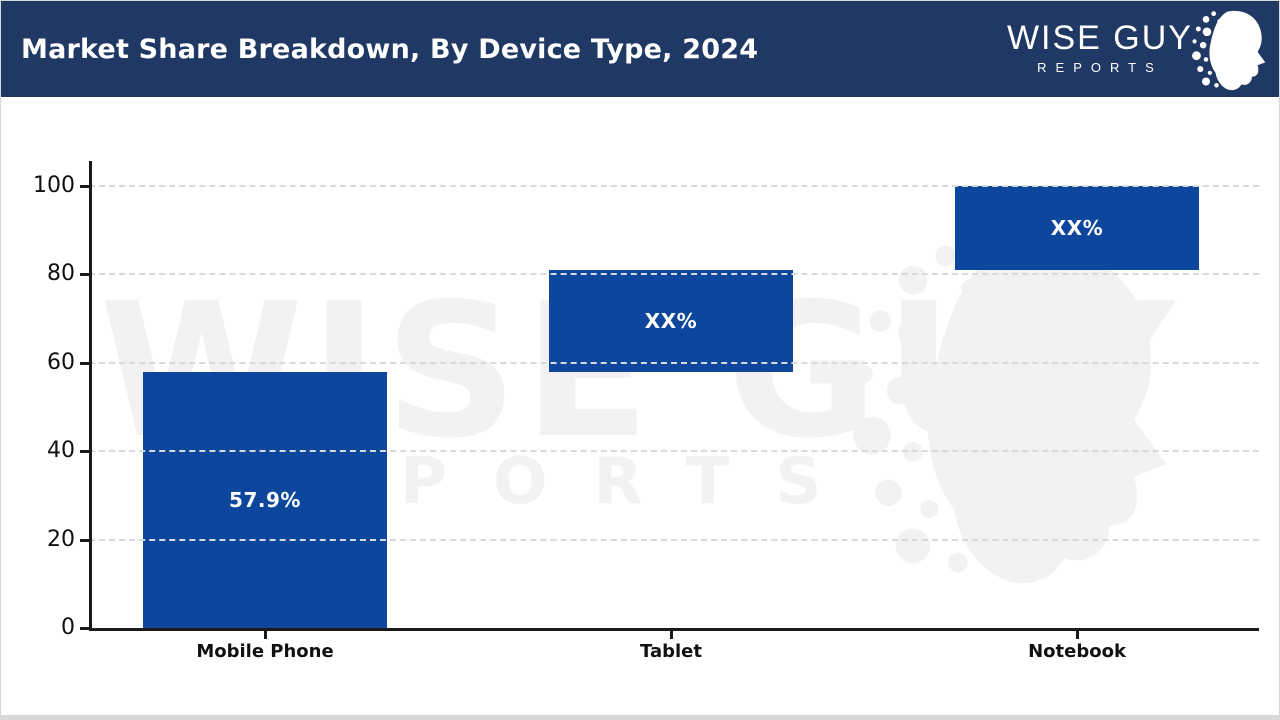  I want to click on y-axis-tick-label: 60, so click(61, 362).